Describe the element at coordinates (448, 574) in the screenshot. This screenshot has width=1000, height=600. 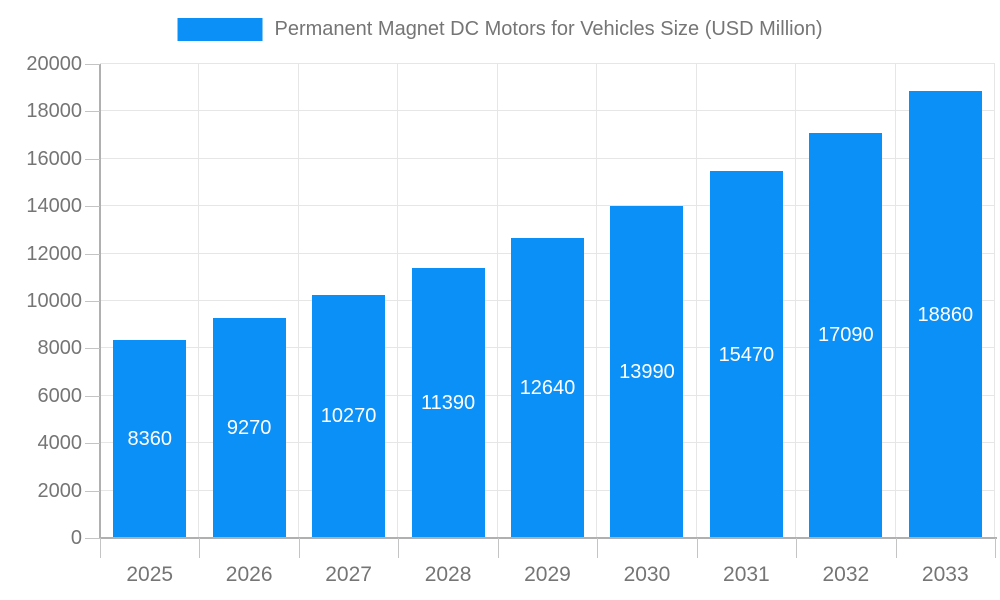
I see `x-tick-label: 2028` at that location.